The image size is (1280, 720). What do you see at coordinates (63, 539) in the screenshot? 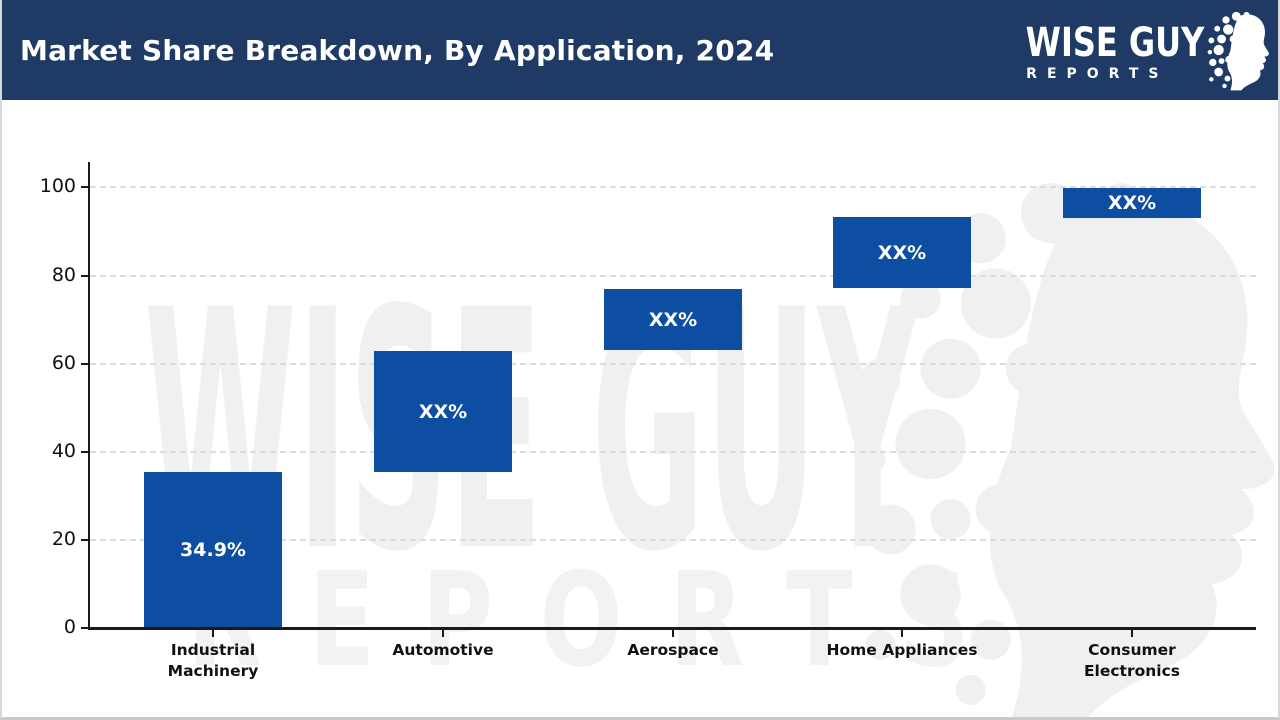
I see `y-tick-label-20: 20` at bounding box center [63, 539].